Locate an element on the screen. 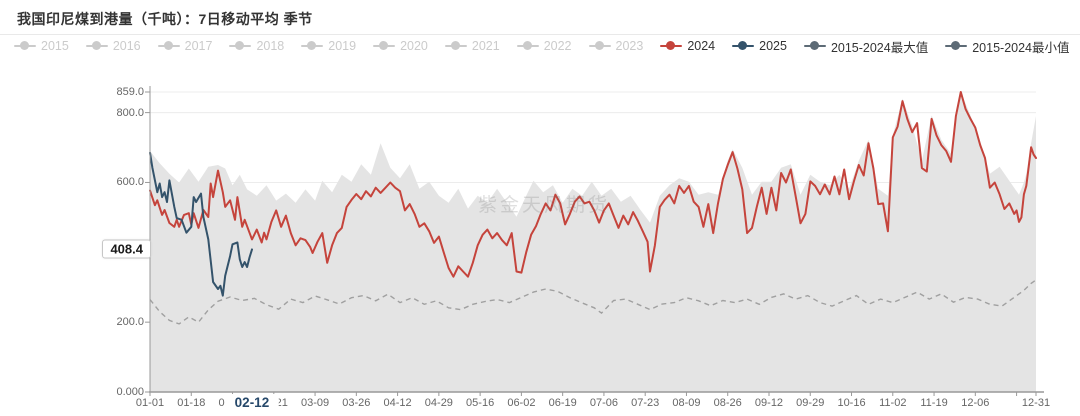  x-axis-label: 07-23 is located at coordinates (645, 403).